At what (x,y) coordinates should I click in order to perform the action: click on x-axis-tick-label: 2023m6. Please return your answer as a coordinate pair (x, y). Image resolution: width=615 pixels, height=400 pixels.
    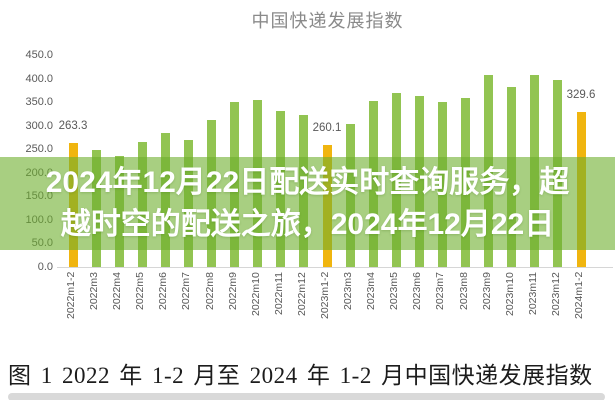
    Looking at the image, I should click on (417, 291).